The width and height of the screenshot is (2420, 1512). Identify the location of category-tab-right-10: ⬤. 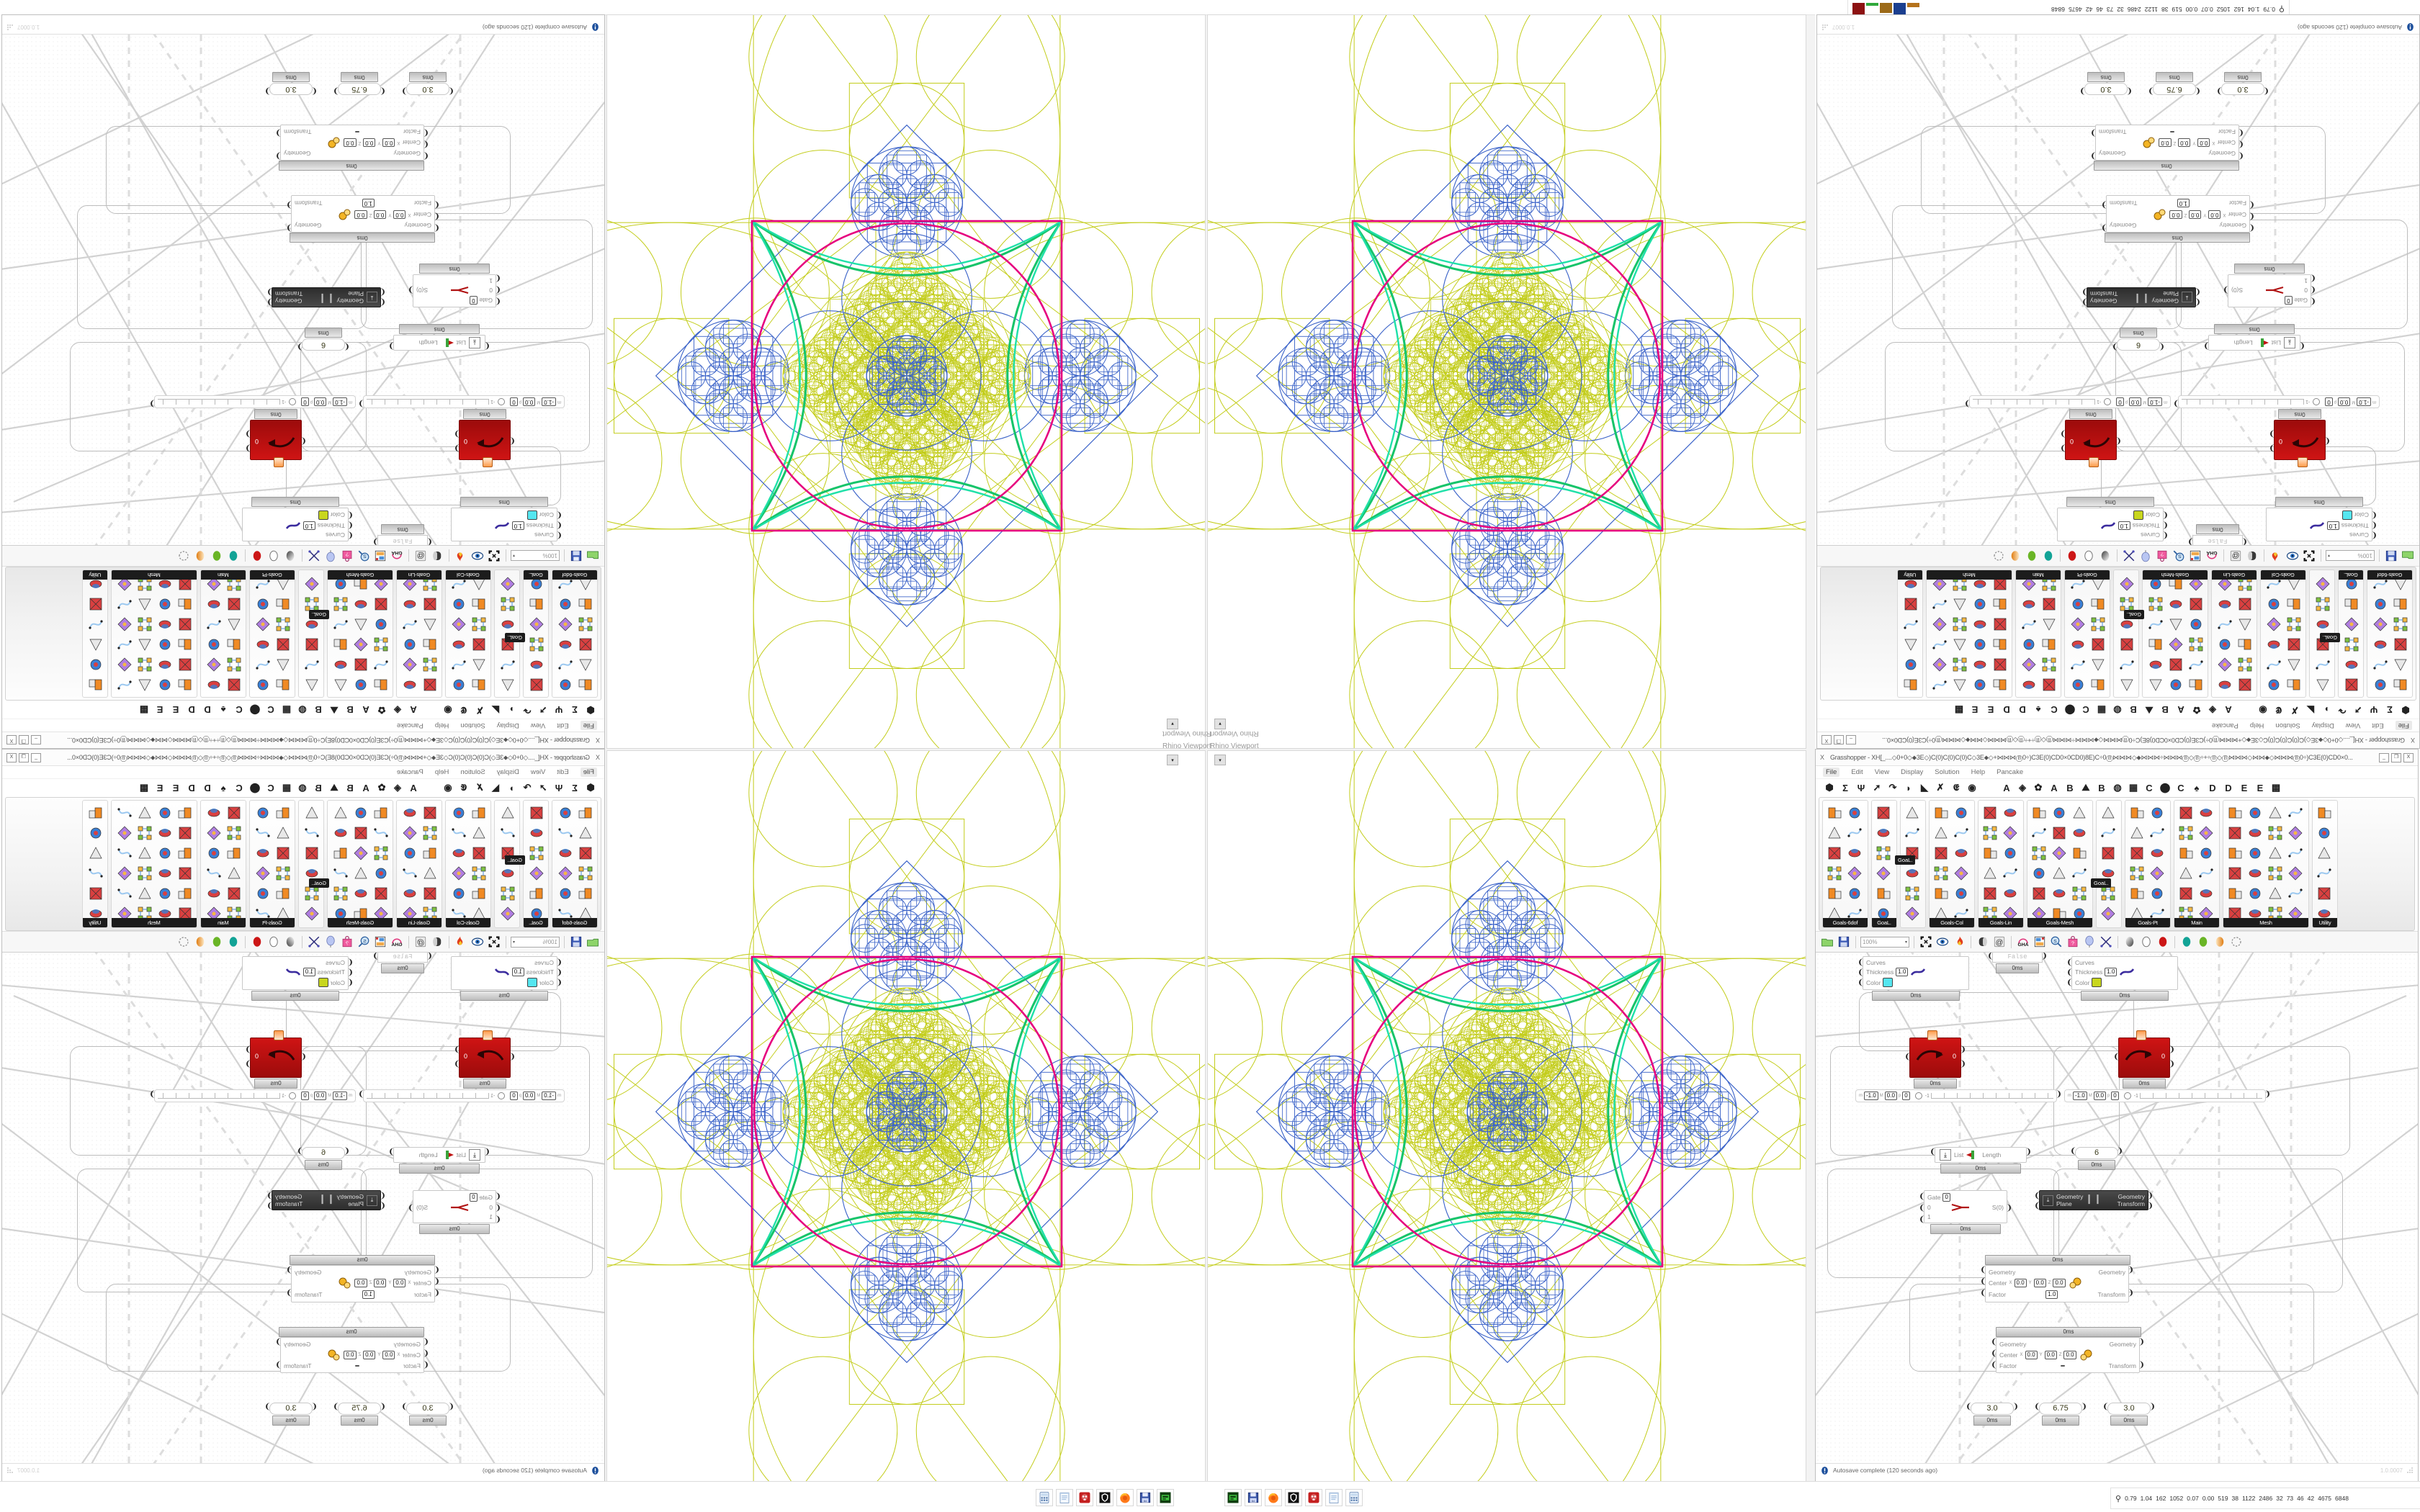
(255, 710).